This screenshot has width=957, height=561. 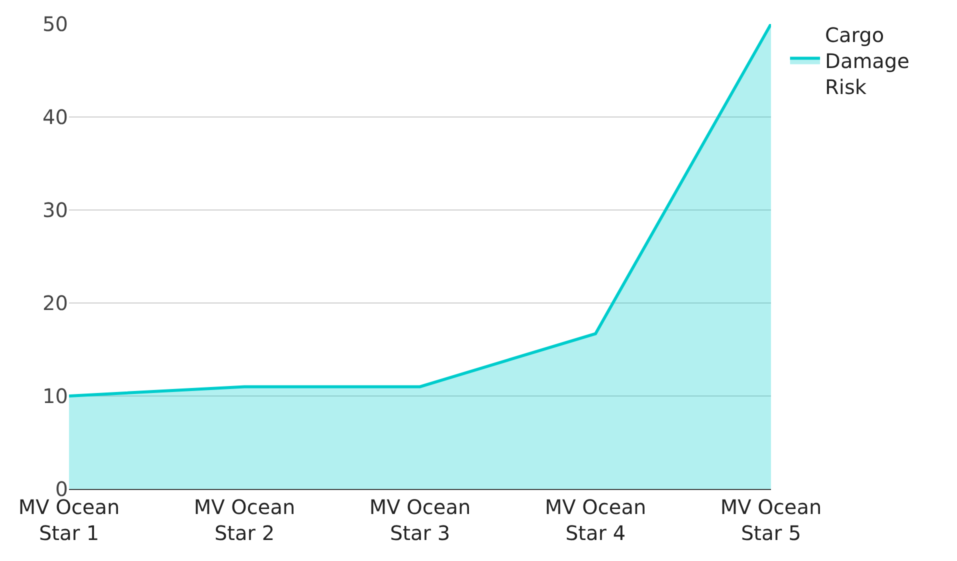 I want to click on y-tick-label: 30, so click(x=55, y=210).